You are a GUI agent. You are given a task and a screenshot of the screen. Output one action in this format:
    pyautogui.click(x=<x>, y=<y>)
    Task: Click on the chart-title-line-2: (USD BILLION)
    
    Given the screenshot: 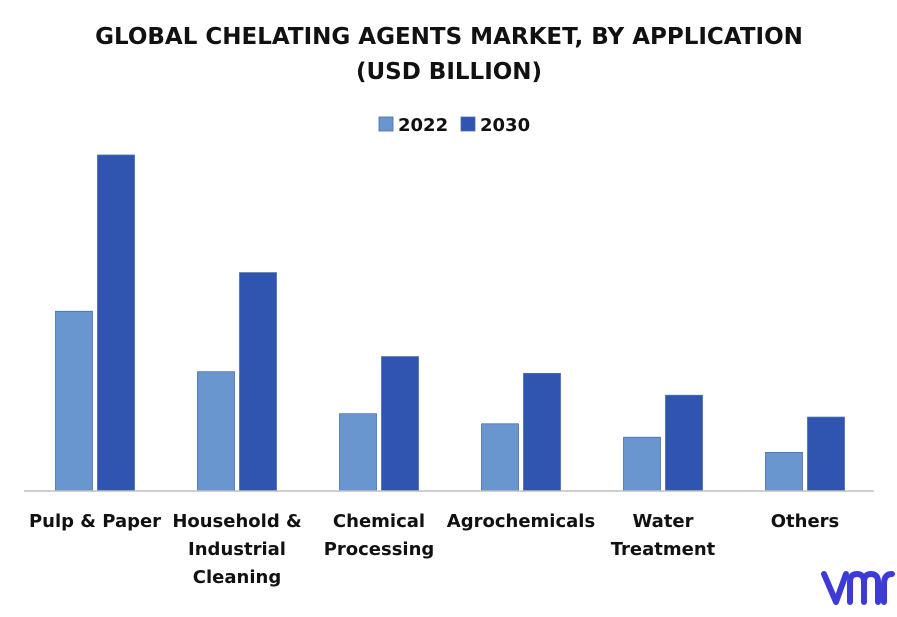 What is the action you would take?
    pyautogui.click(x=449, y=72)
    